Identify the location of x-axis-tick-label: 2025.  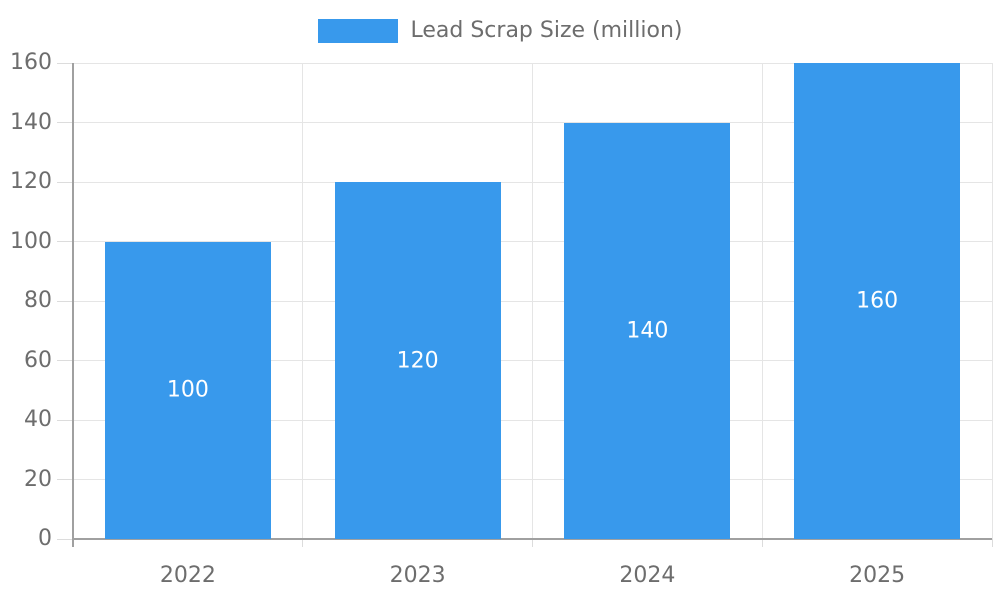
(877, 575).